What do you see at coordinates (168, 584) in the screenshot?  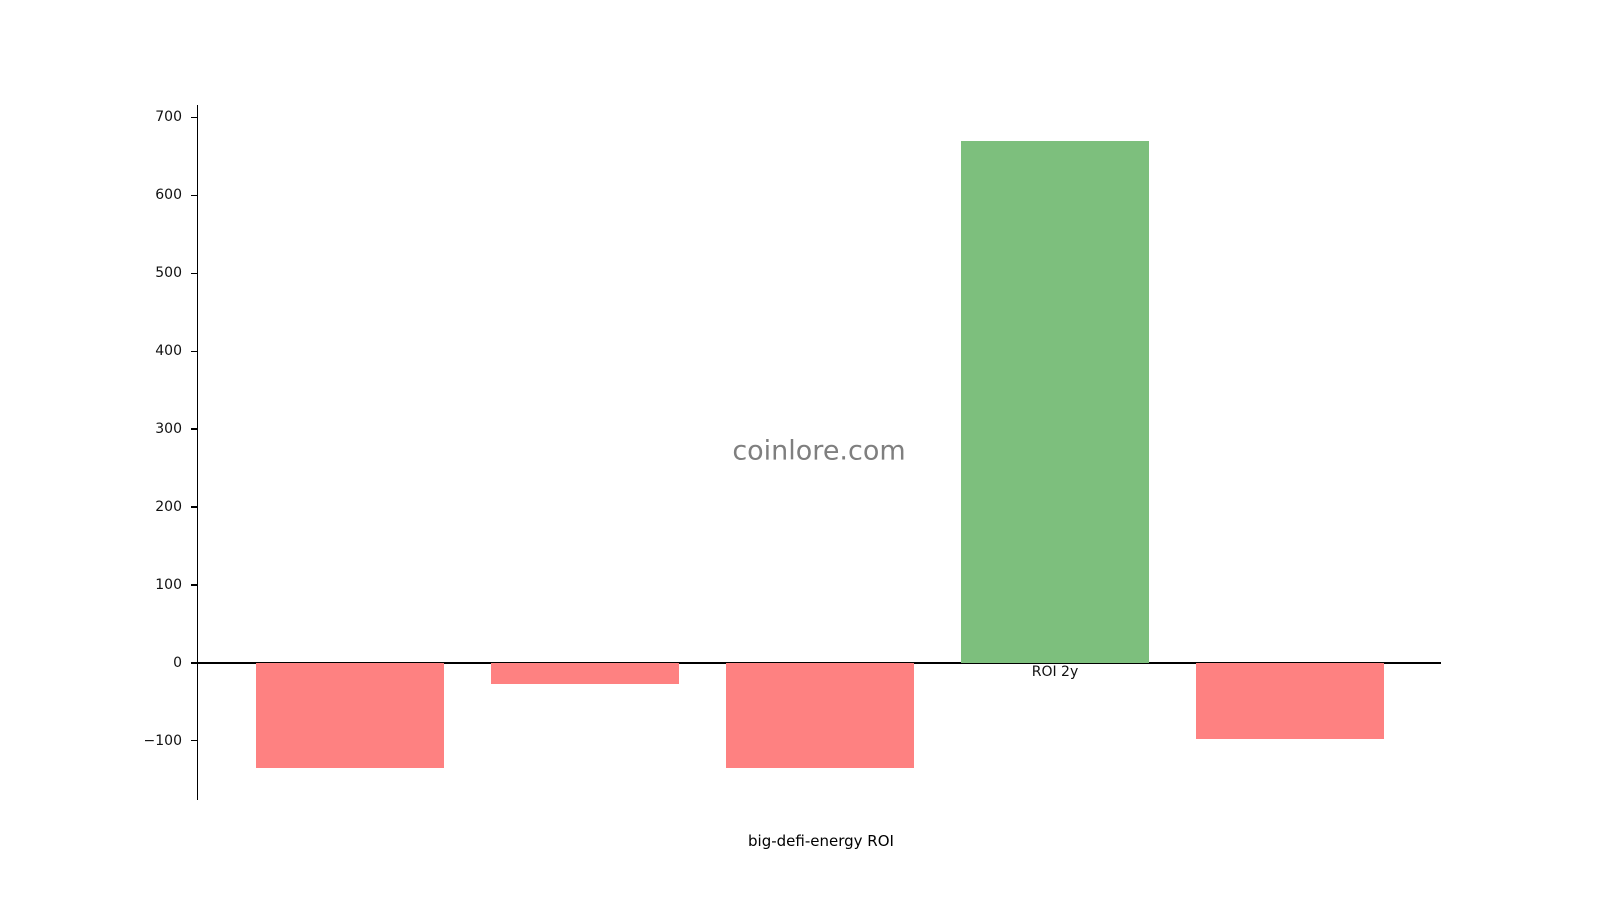 I see `y-tick-label: 100` at bounding box center [168, 584].